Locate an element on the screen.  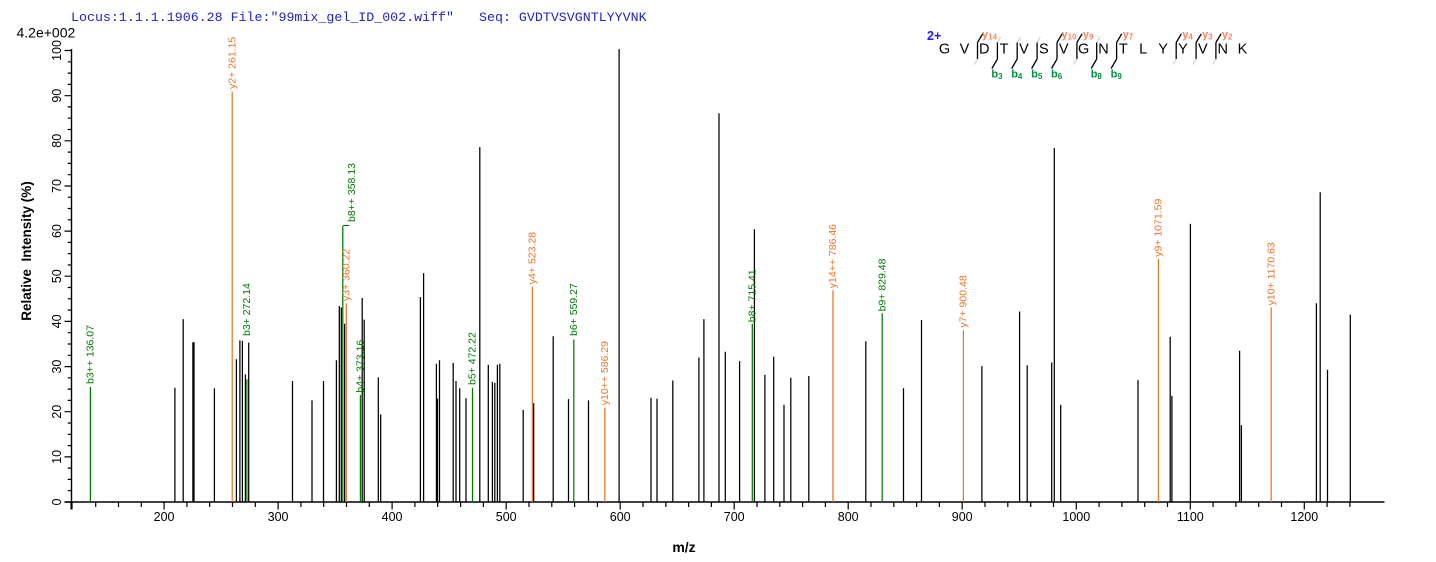
svg-text: y10 is located at coordinates (1070, 35).